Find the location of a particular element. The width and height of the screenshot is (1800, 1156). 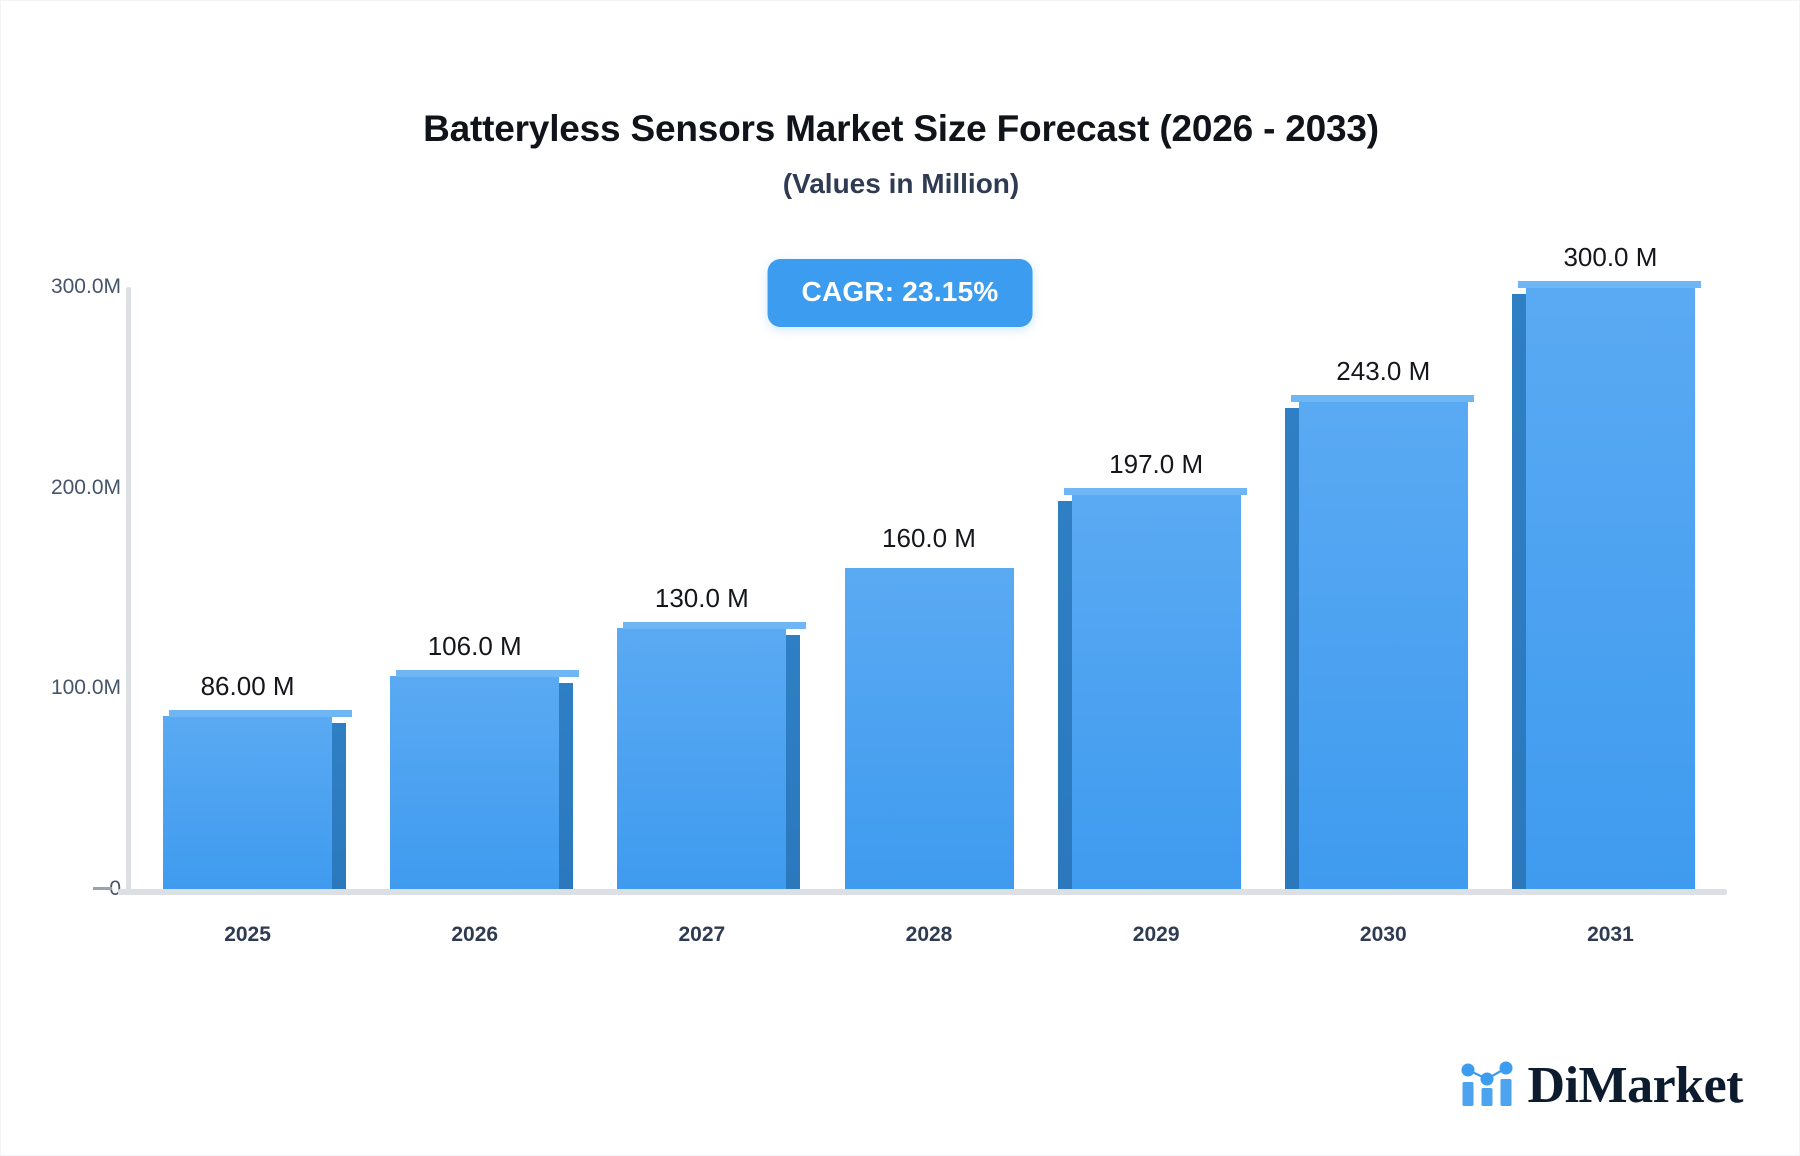

chart-subtitle: (Values in Million) is located at coordinates (901, 183).